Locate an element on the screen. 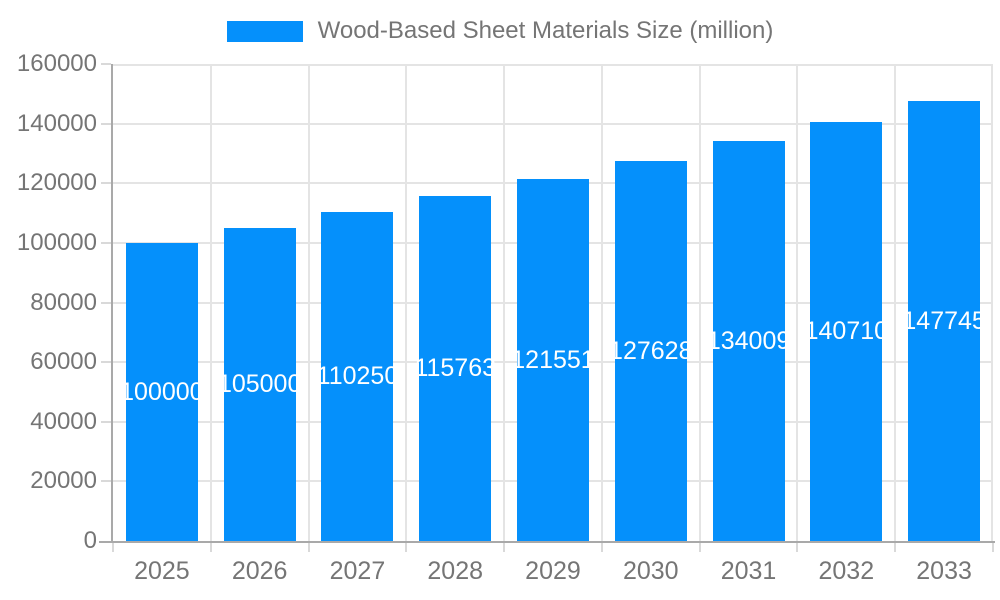 The width and height of the screenshot is (1000, 600). bar-value-label: 147745 is located at coordinates (944, 320).